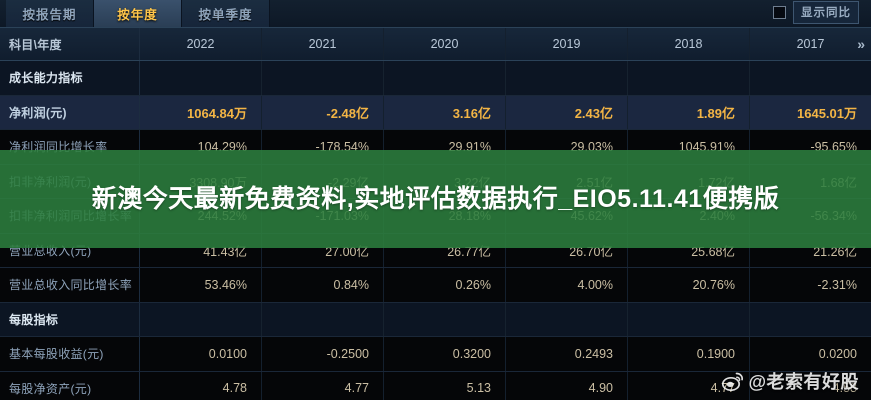 The width and height of the screenshot is (871, 400). I want to click on table-cell: 0.26%, so click(445, 285).